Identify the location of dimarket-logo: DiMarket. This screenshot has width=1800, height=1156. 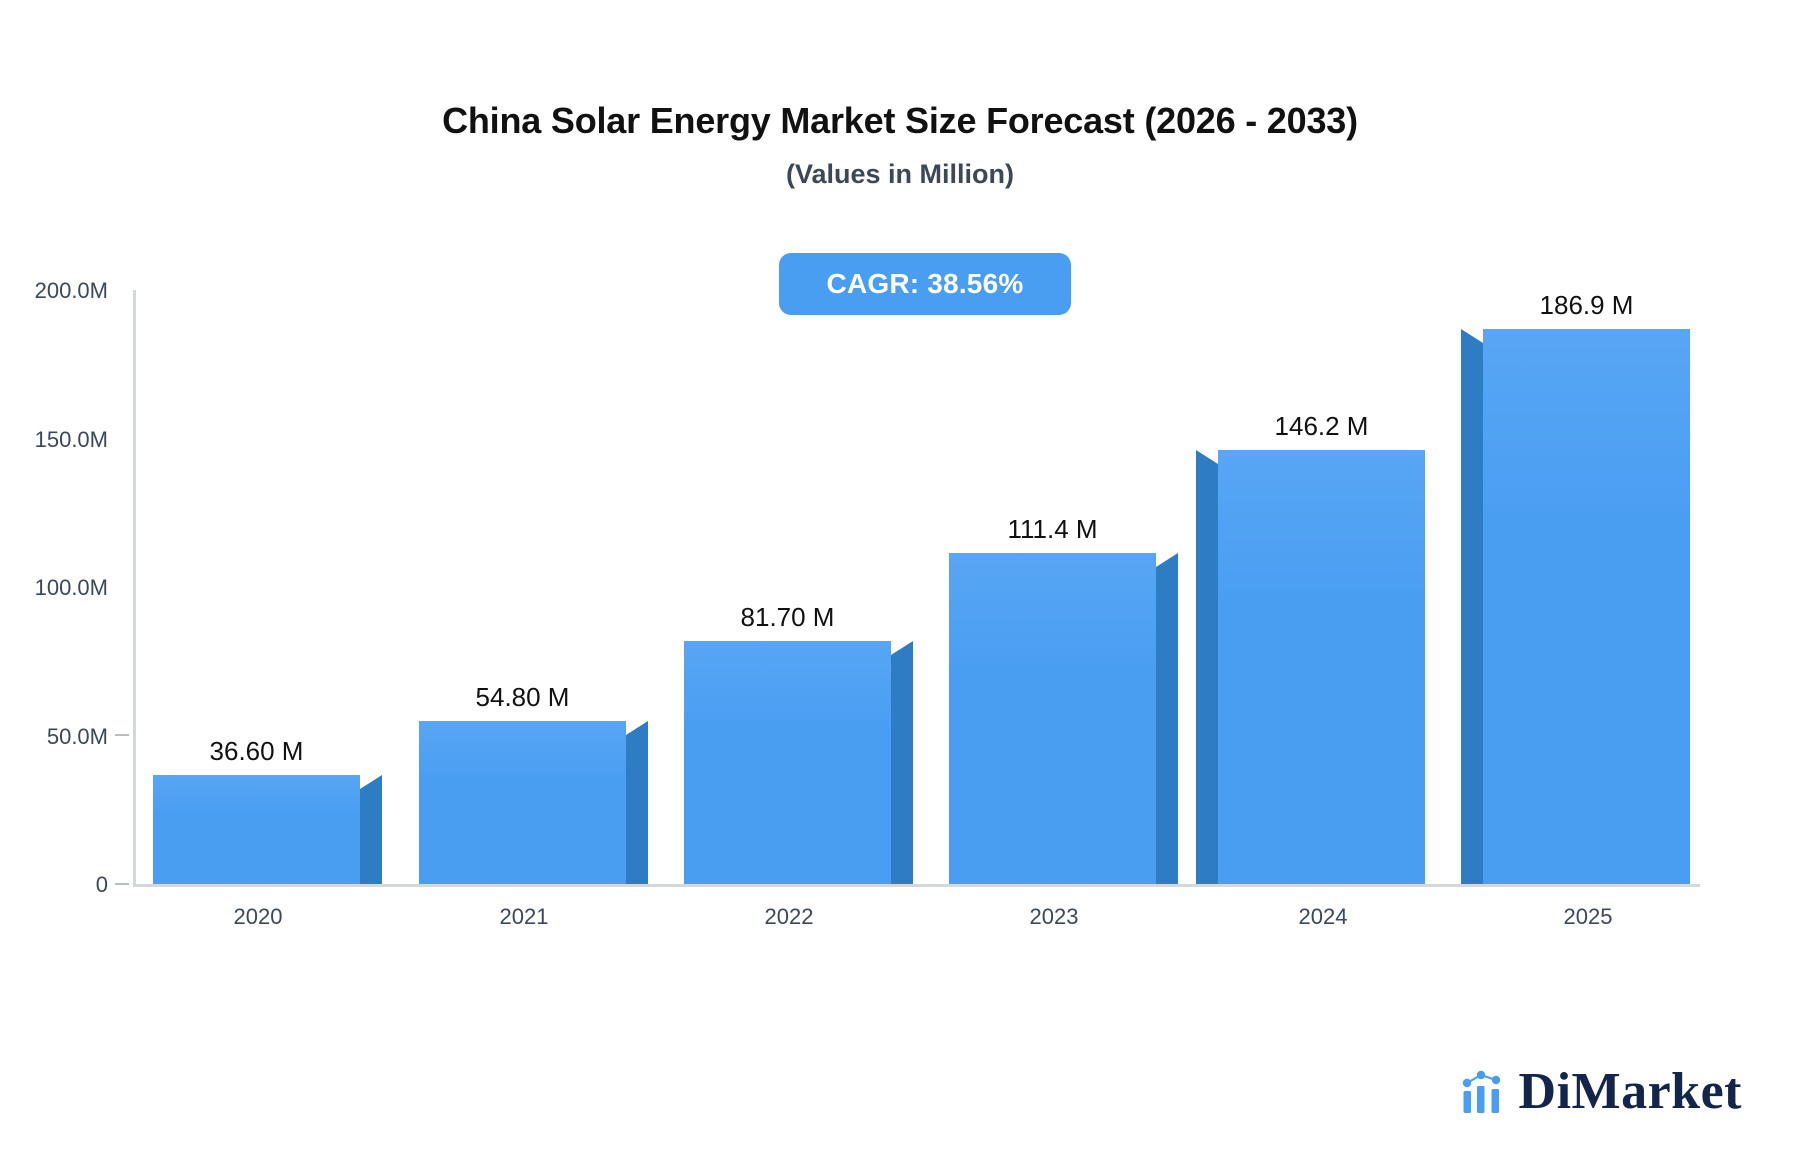
(1601, 1092).